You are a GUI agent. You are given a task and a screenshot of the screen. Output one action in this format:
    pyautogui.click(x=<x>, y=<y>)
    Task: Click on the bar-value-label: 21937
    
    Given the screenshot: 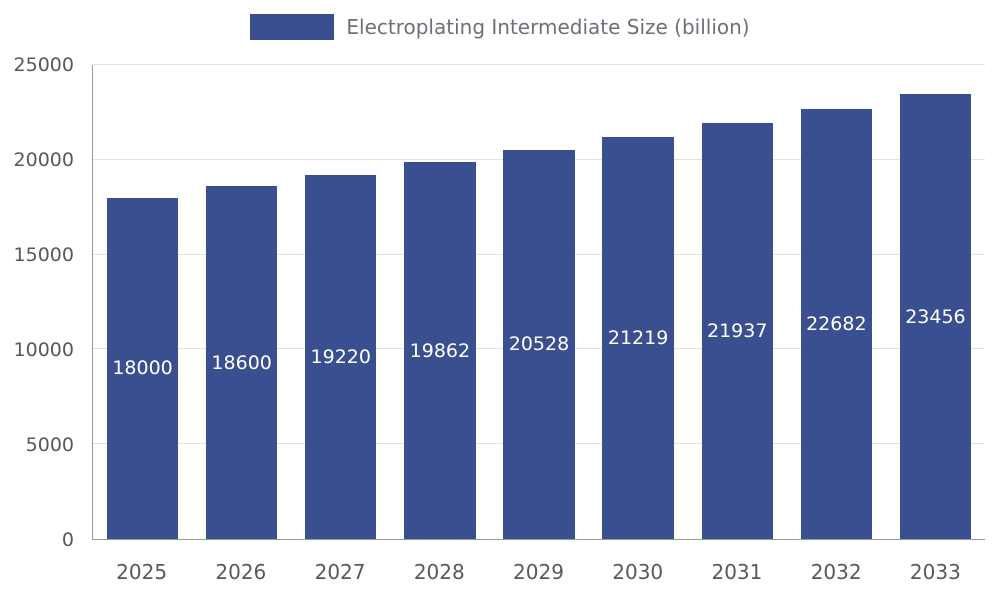 What is the action you would take?
    pyautogui.click(x=737, y=331)
    